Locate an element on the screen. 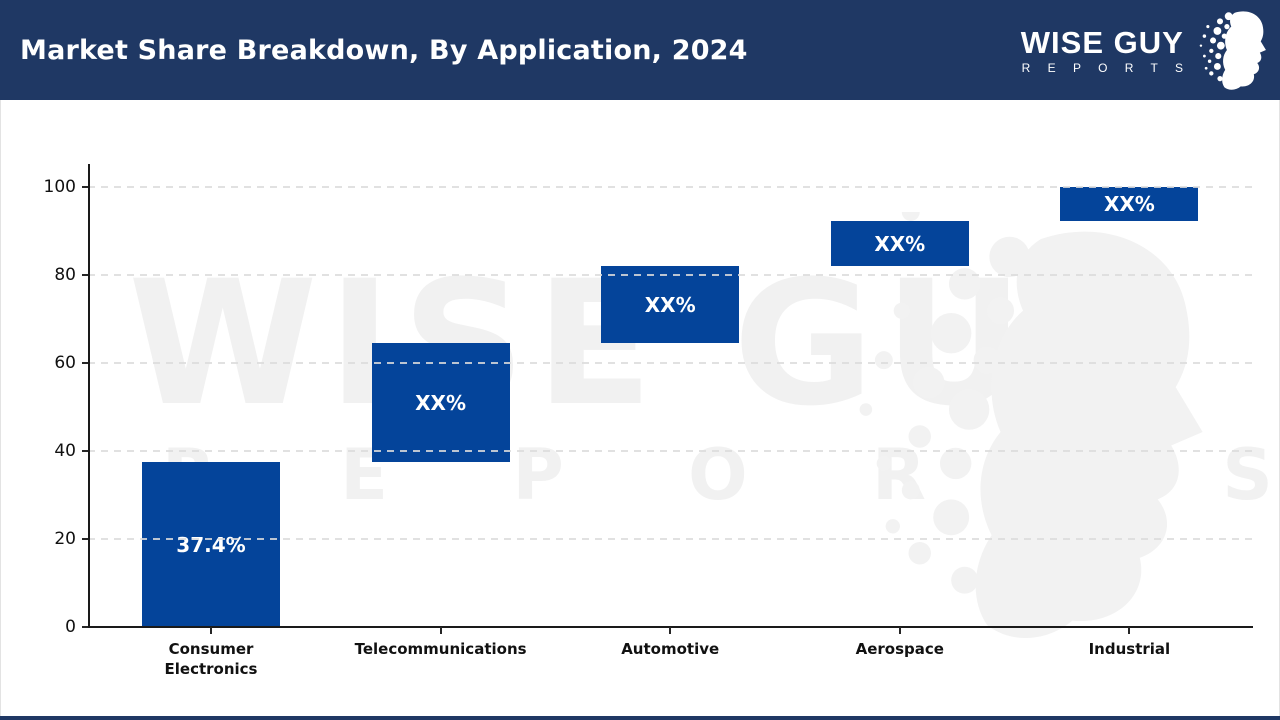 The width and height of the screenshot is (1280, 720). y-axis-label-40: 40 is located at coordinates (65, 451).